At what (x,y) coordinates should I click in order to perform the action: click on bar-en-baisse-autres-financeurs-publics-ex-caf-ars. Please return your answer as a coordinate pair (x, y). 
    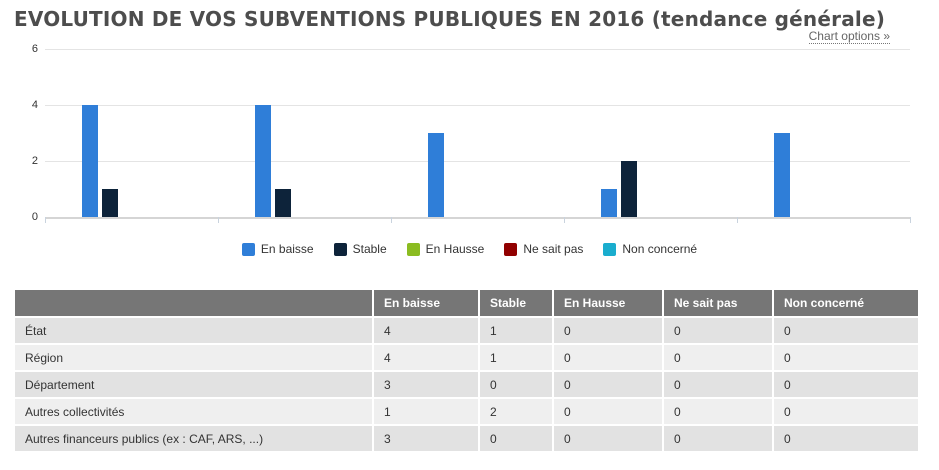
    Looking at the image, I should click on (782, 175).